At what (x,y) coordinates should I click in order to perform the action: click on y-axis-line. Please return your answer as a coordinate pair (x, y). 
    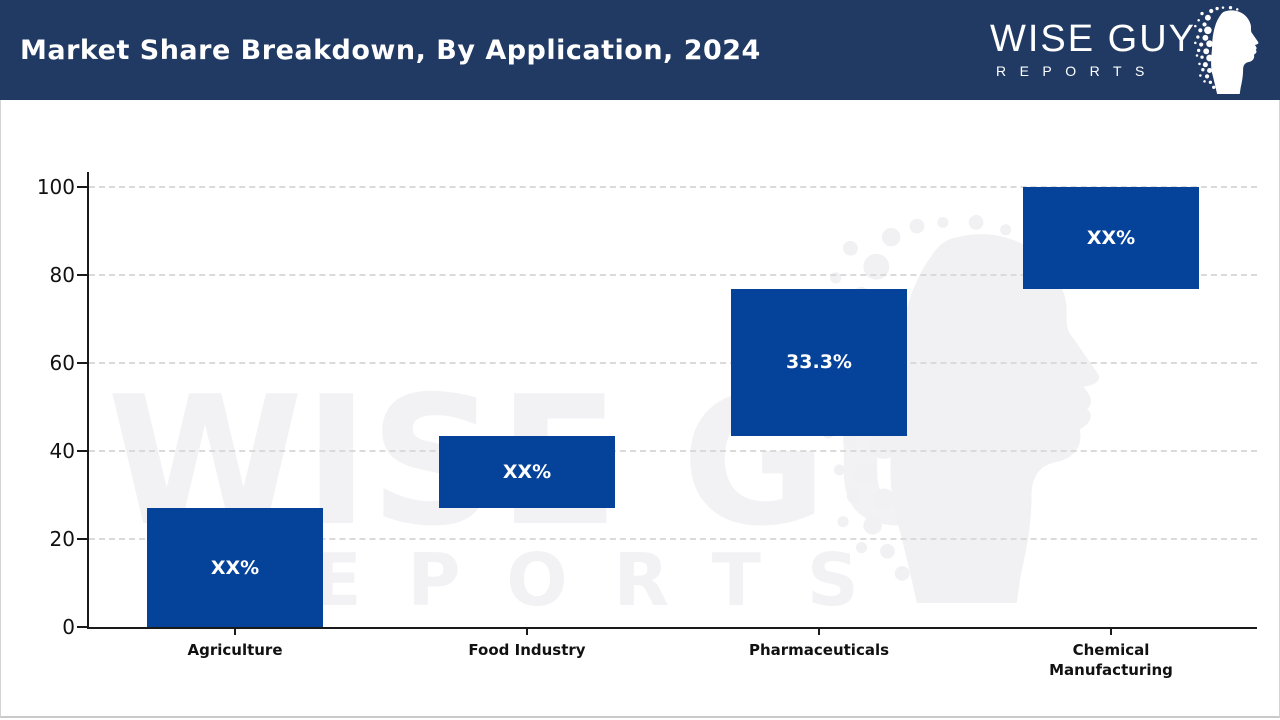
    Looking at the image, I should click on (88, 400).